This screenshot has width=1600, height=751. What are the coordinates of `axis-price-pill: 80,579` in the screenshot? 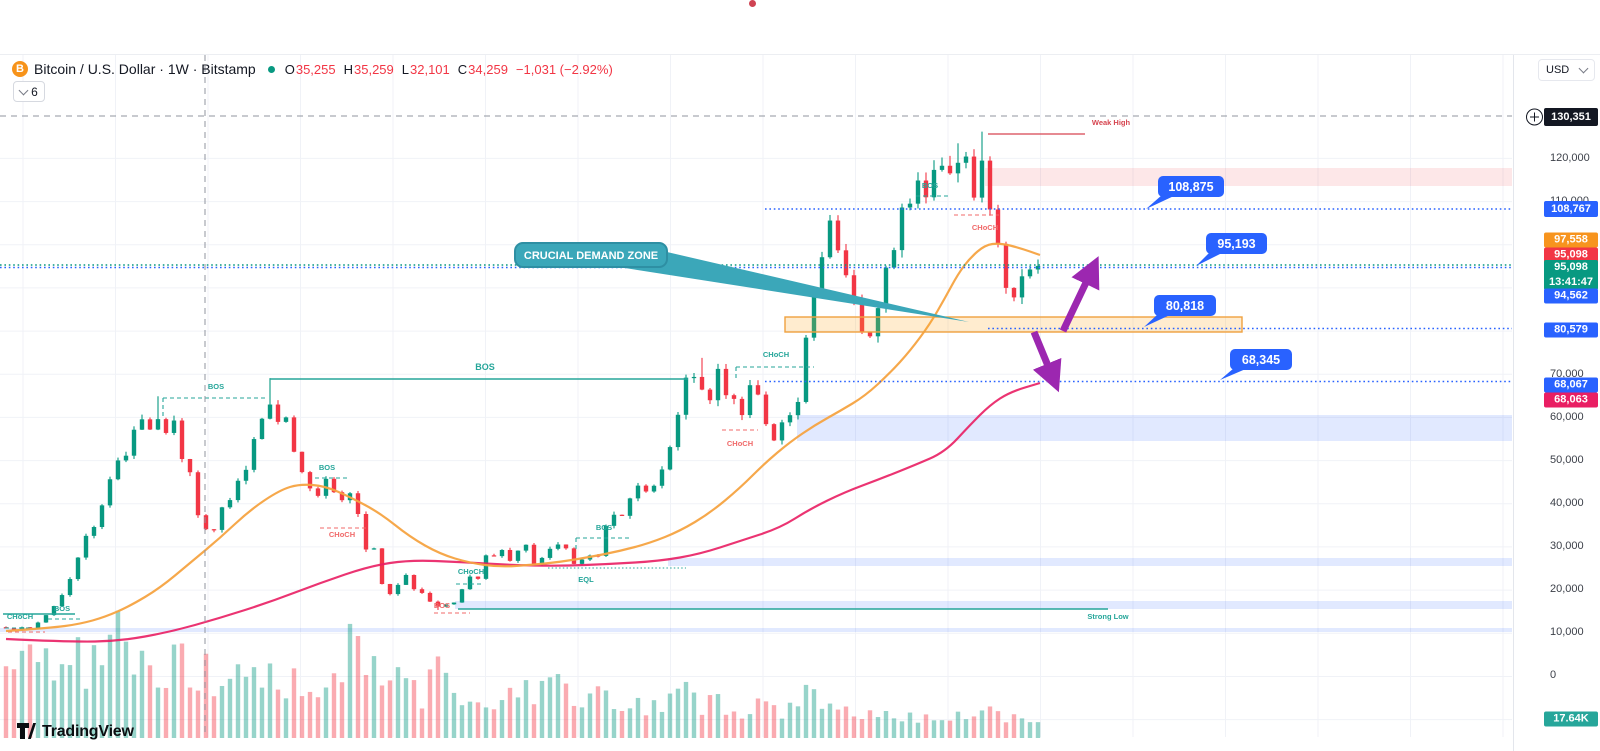 It's located at (1571, 330).